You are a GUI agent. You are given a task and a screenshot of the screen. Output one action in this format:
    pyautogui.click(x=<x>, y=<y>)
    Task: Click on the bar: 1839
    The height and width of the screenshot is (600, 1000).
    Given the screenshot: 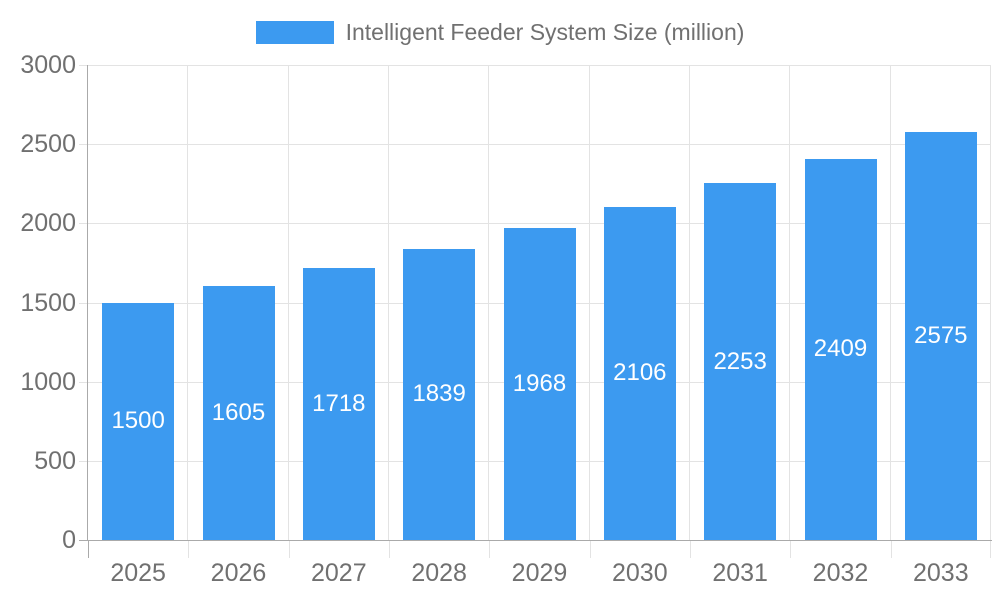 What is the action you would take?
    pyautogui.click(x=439, y=394)
    